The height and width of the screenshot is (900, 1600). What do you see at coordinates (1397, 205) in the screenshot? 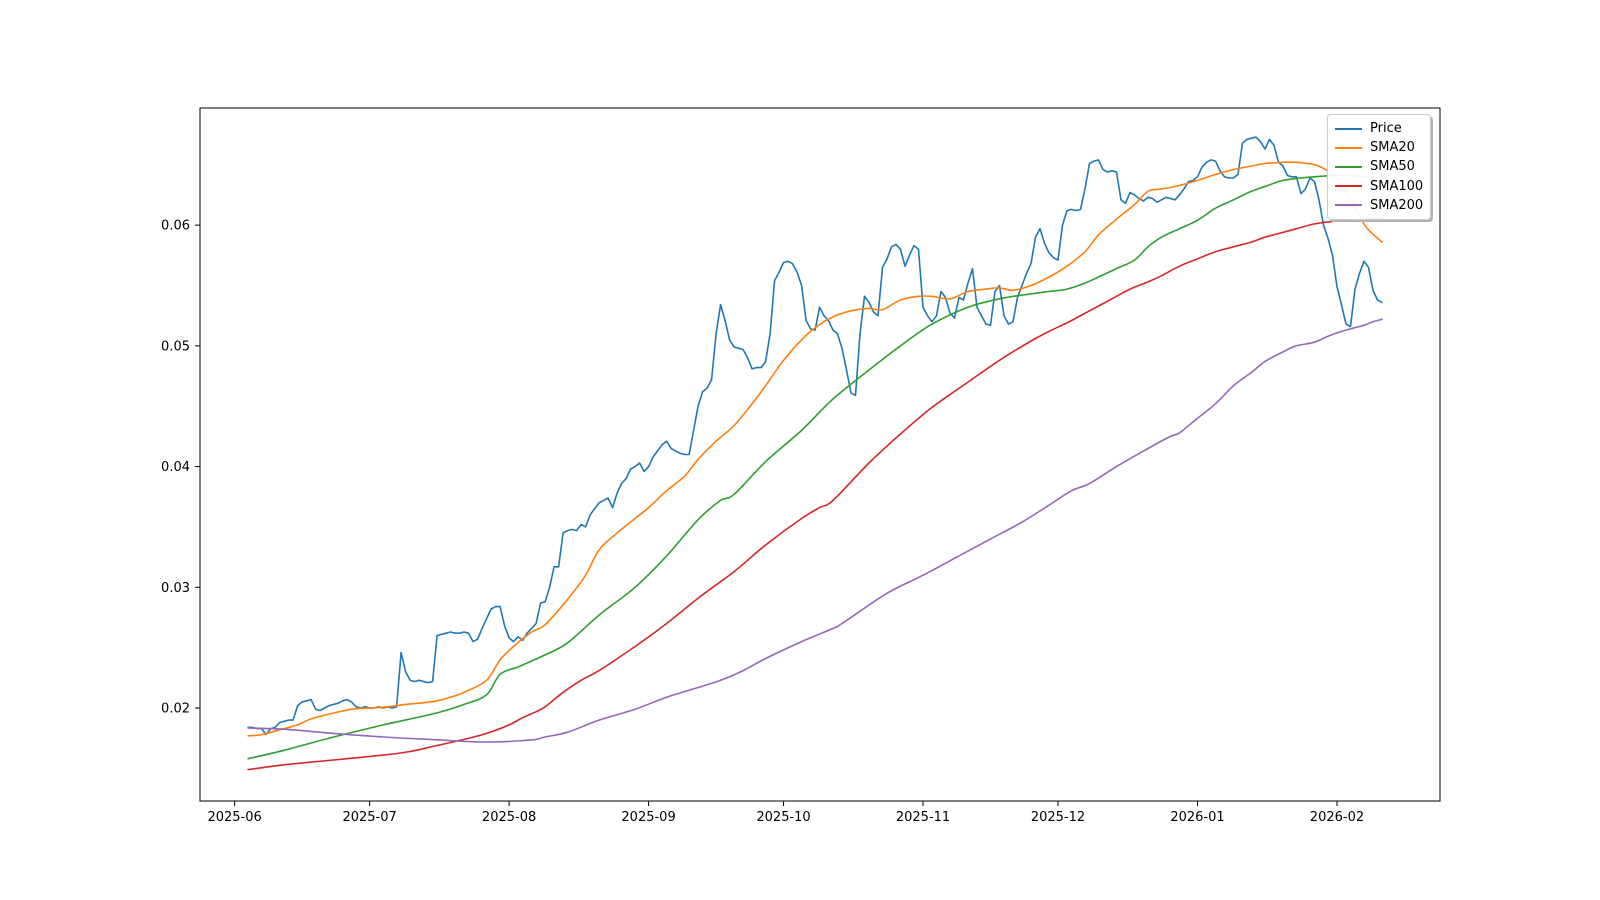
I see `legend-label: SMA200` at bounding box center [1397, 205].